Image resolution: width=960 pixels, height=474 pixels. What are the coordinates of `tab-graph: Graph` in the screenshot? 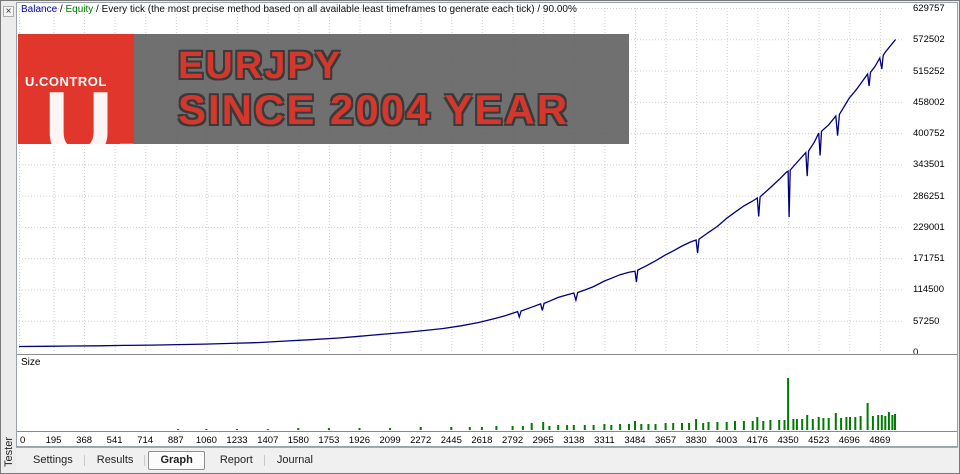 It's located at (176, 460).